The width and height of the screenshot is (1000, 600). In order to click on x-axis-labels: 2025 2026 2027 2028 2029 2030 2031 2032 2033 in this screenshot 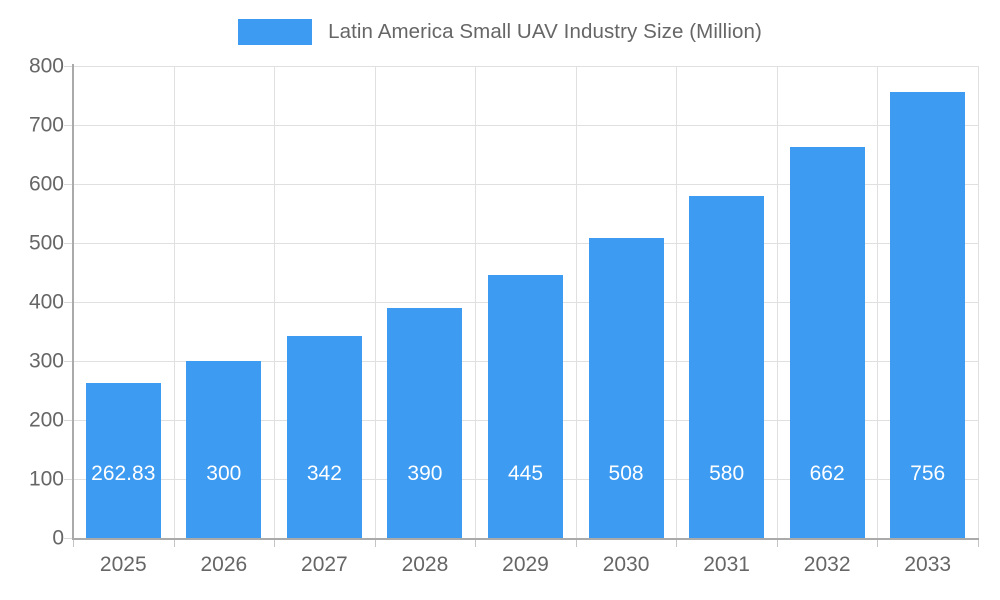, I will do `click(525, 565)`.